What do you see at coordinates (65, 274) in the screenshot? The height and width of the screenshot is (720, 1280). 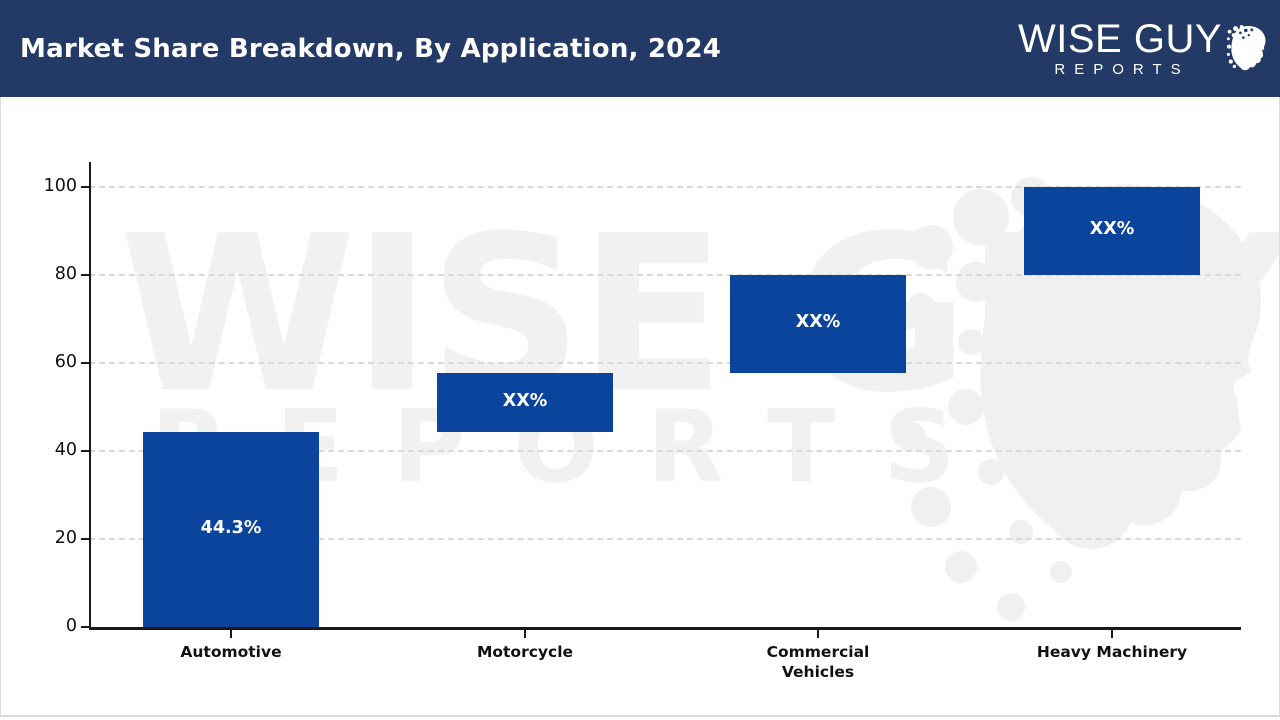 I see `y-tick-label: 80` at bounding box center [65, 274].